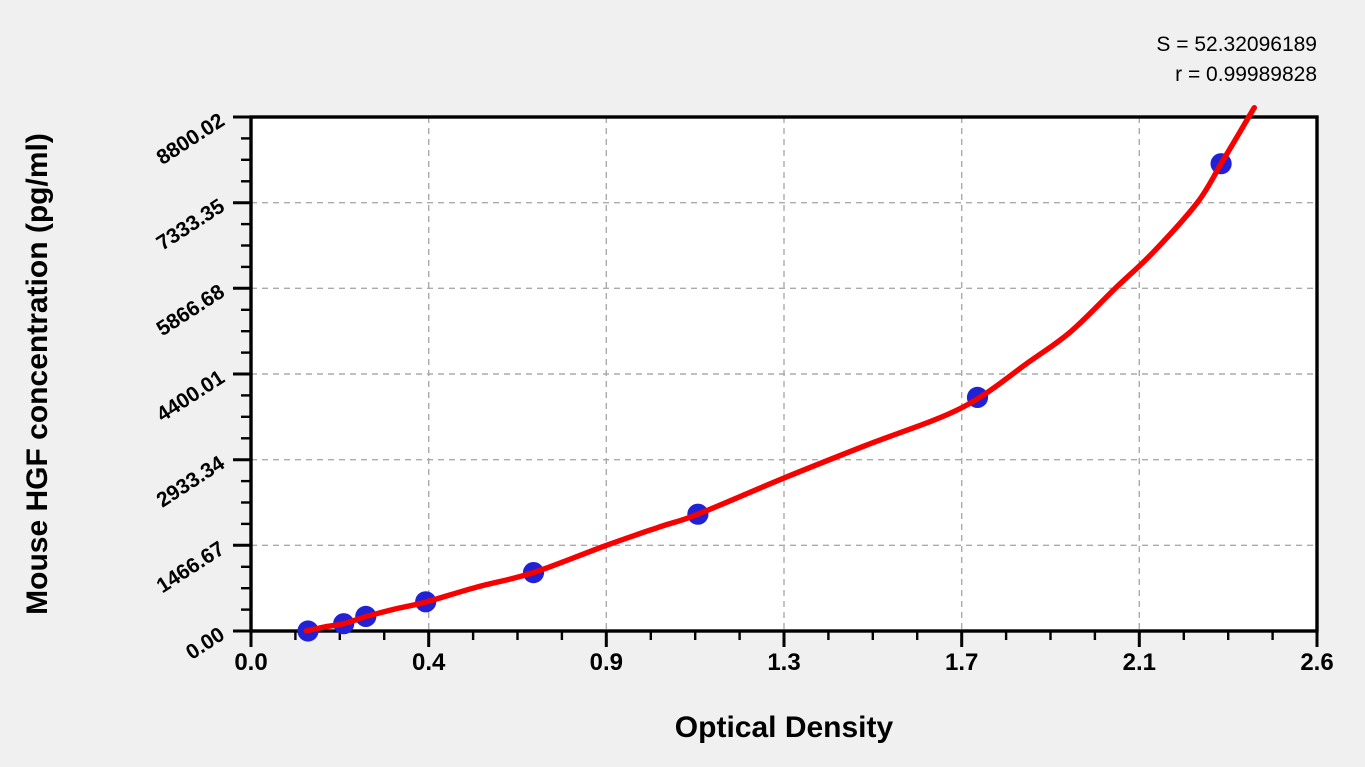 Image resolution: width=1365 pixels, height=767 pixels. Describe the element at coordinates (250, 662) in the screenshot. I see `x-tick-label: 0.0` at that location.